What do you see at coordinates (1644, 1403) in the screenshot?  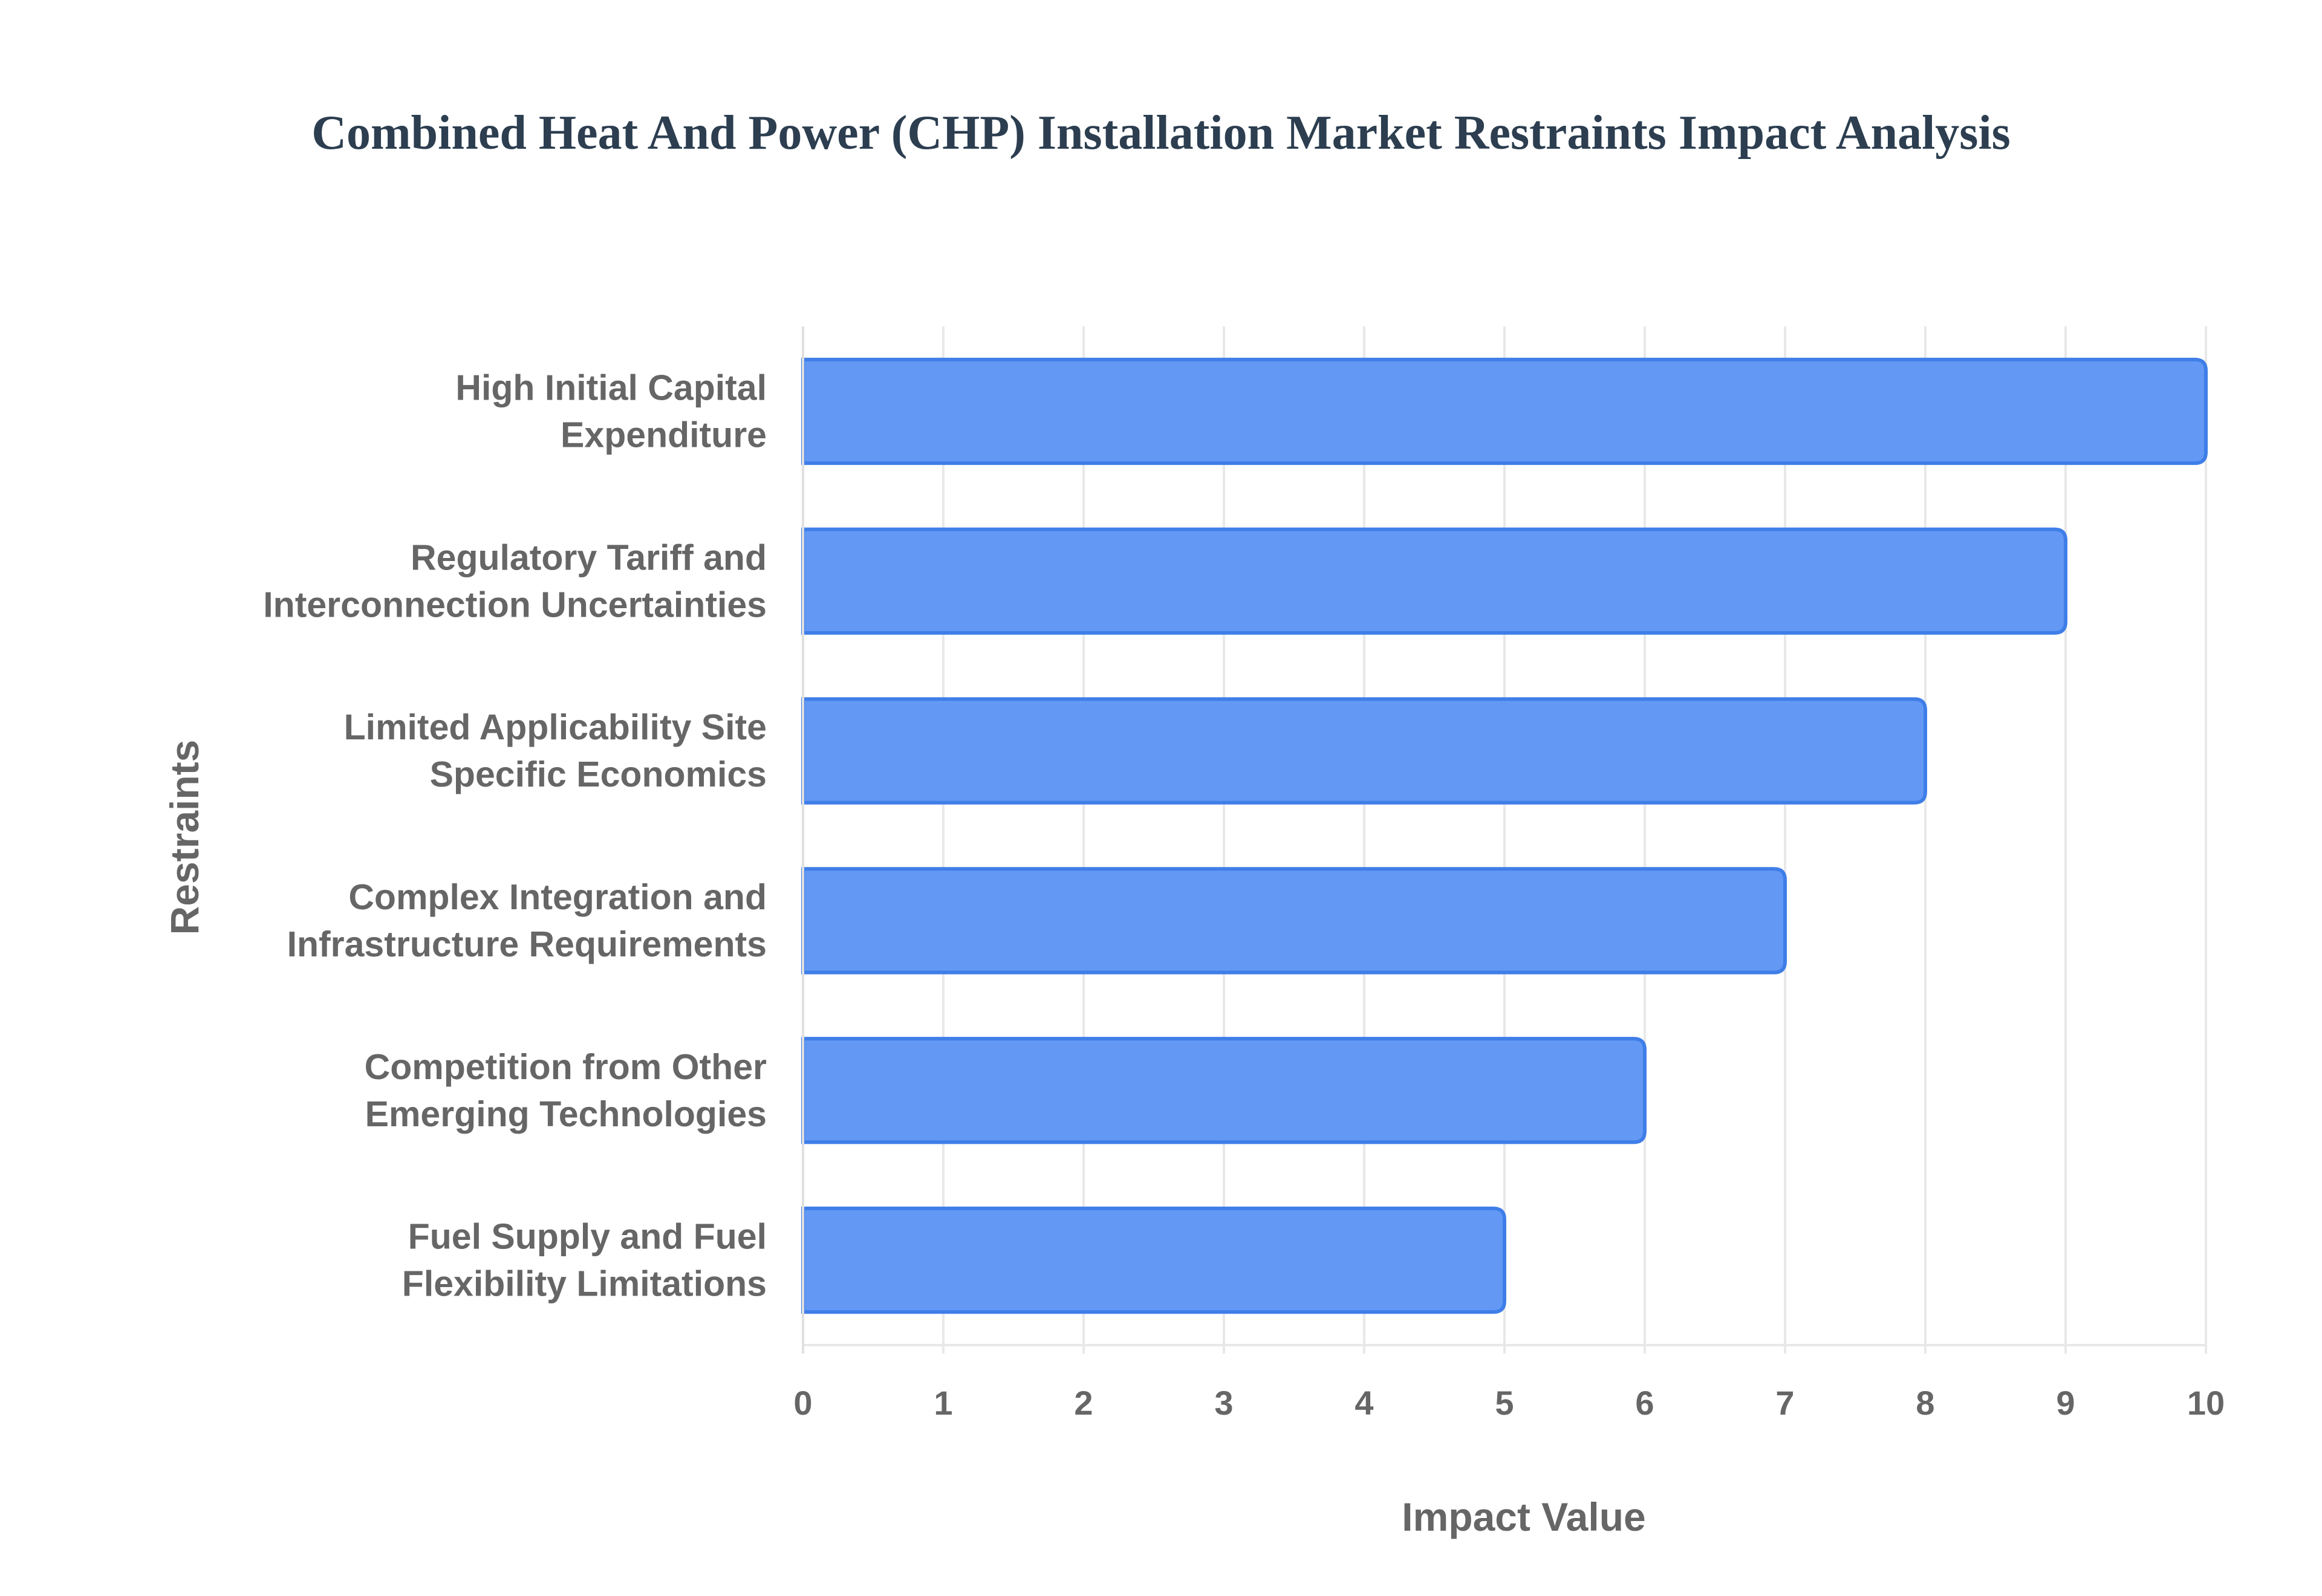 I see `x-tick-label: 6` at bounding box center [1644, 1403].